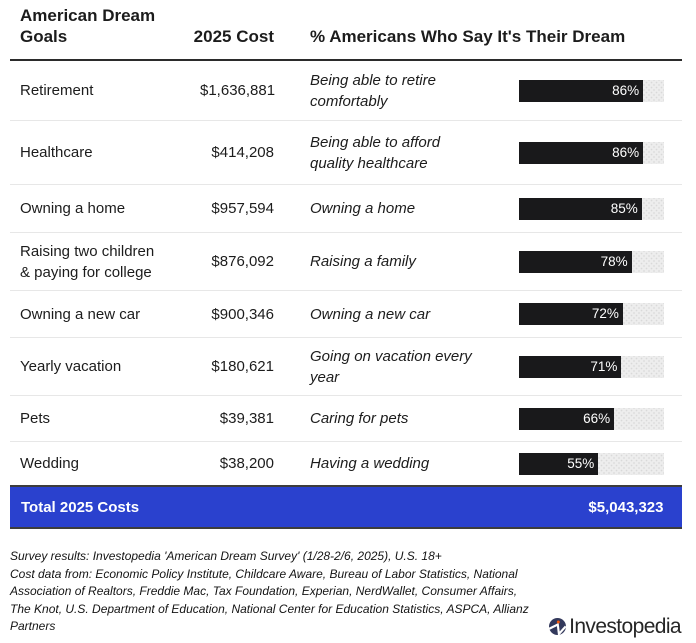  I want to click on goal-label: Healthcare, so click(56, 152).